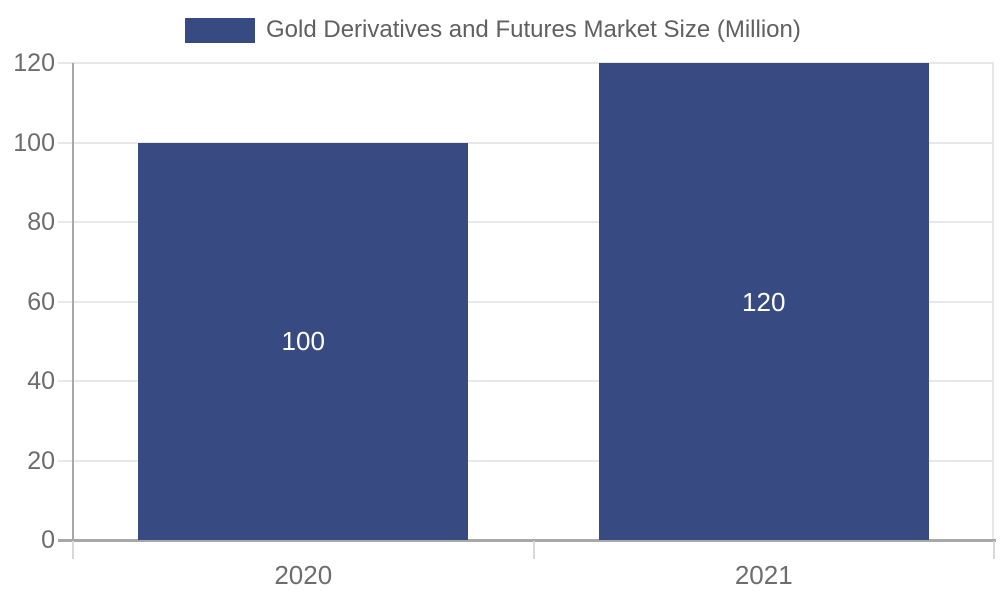 This screenshot has width=1000, height=600. What do you see at coordinates (527, 540) in the screenshot?
I see `x-axis-line` at bounding box center [527, 540].